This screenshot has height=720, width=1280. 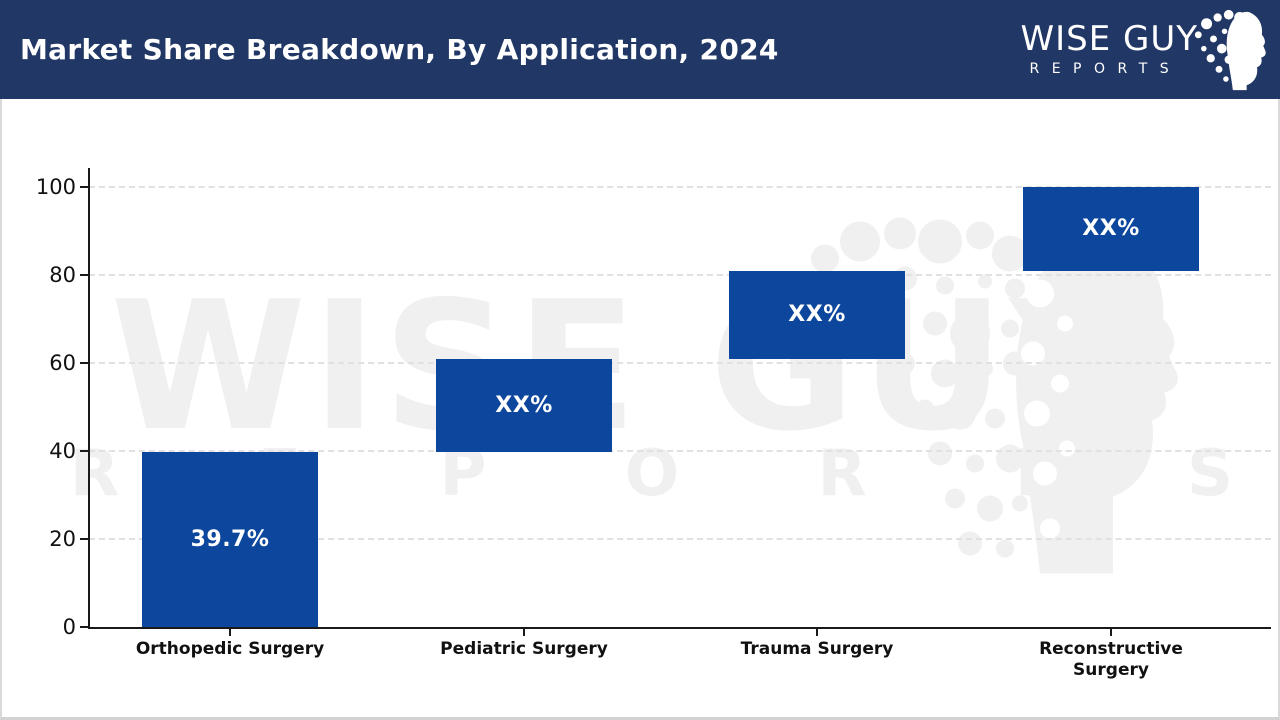 I want to click on logo-text: WISE GUY REPORTS, so click(x=1109, y=49).